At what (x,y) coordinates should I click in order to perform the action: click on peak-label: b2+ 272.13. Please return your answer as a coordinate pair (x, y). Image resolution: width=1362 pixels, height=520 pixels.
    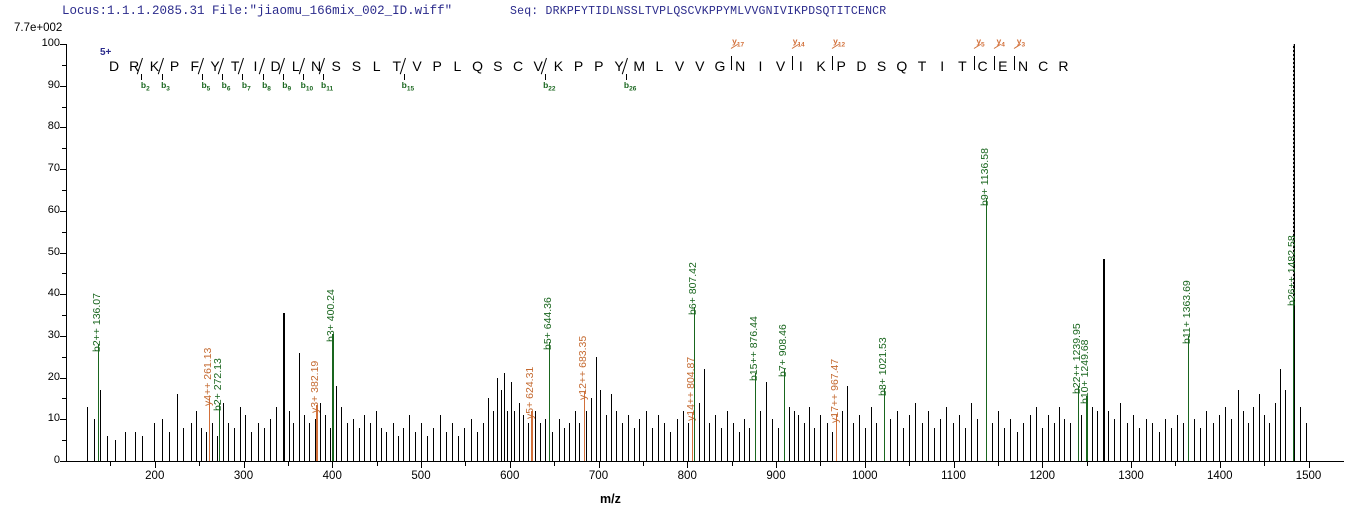
    Looking at the image, I should click on (217, 384).